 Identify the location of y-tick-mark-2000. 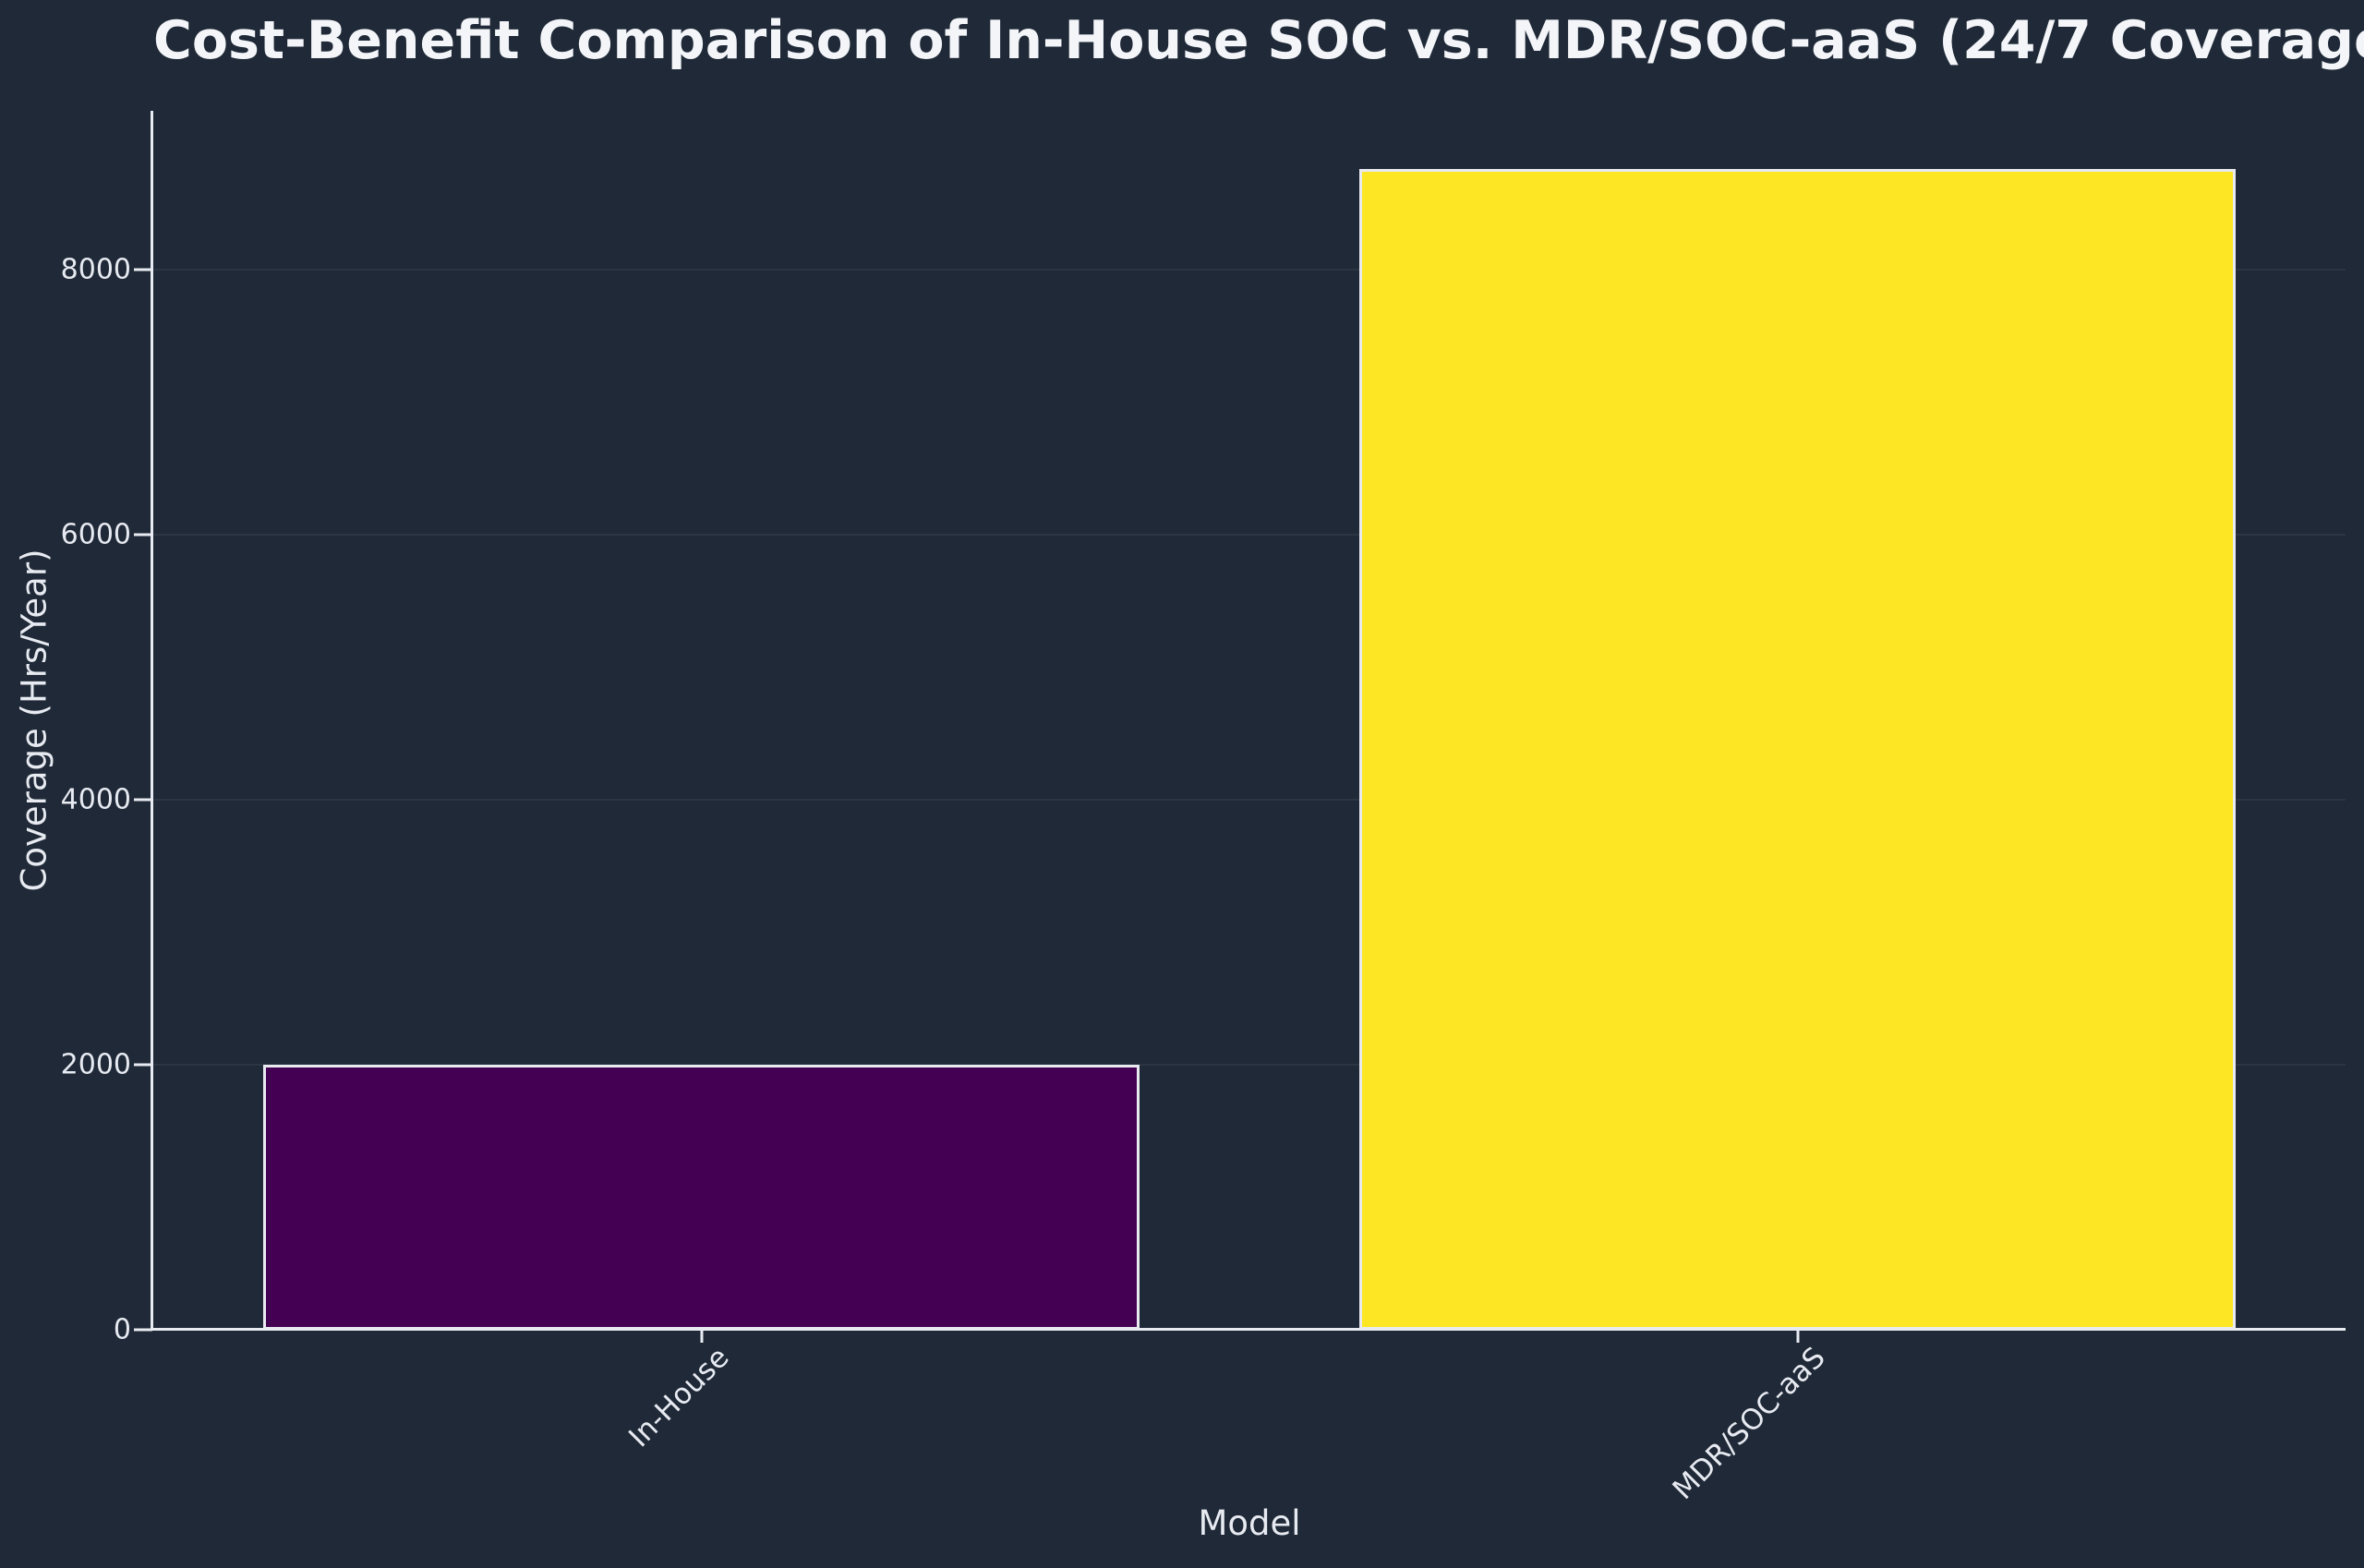
(143, 1065).